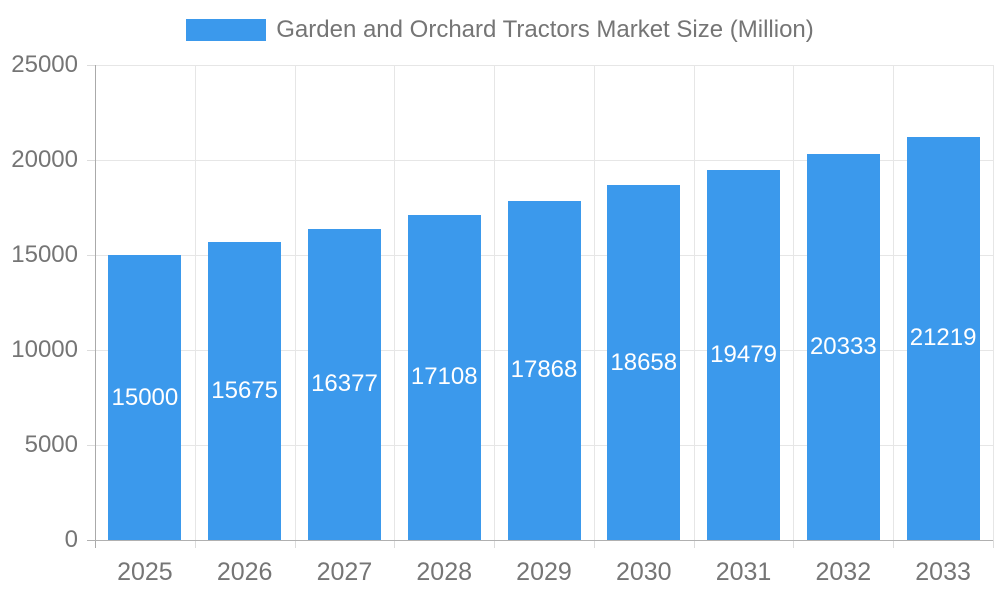 Image resolution: width=1000 pixels, height=600 pixels. What do you see at coordinates (226, 30) in the screenshot?
I see `legend-swatch-icon` at bounding box center [226, 30].